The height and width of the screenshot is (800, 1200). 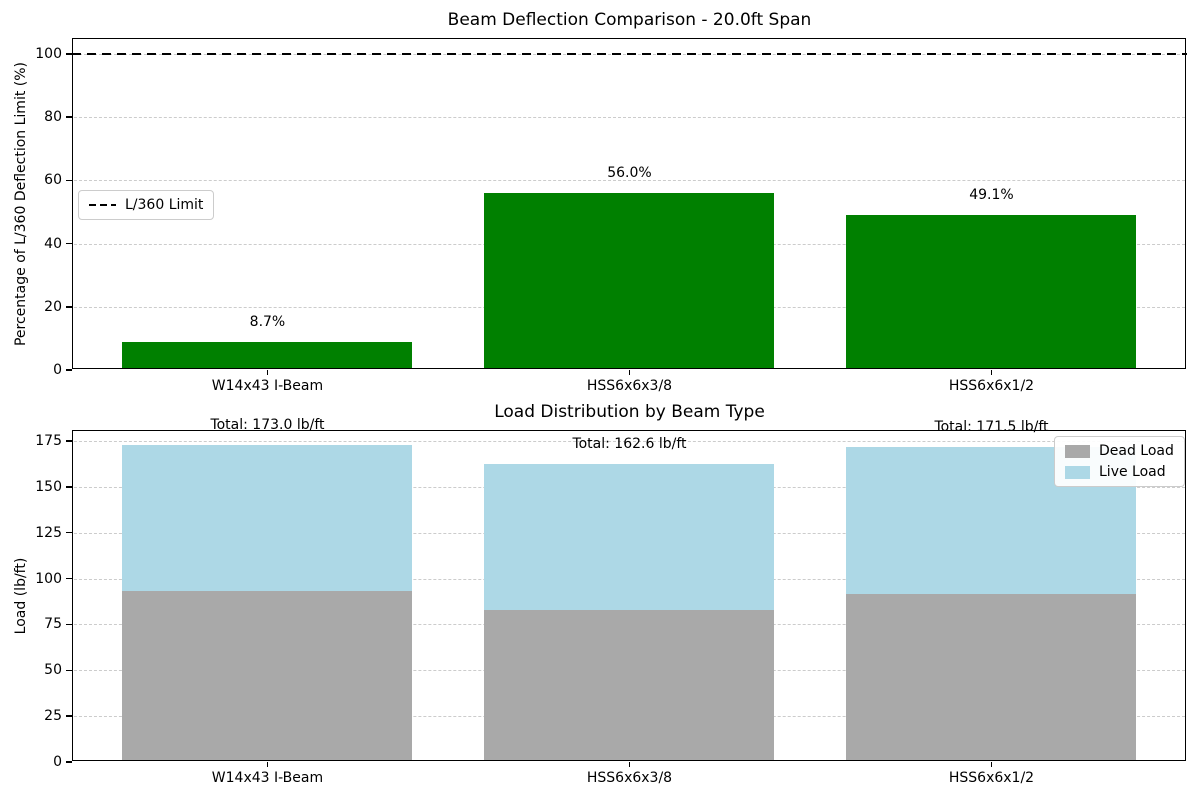 What do you see at coordinates (1132, 472) in the screenshot?
I see `load-legend-label: Live Load` at bounding box center [1132, 472].